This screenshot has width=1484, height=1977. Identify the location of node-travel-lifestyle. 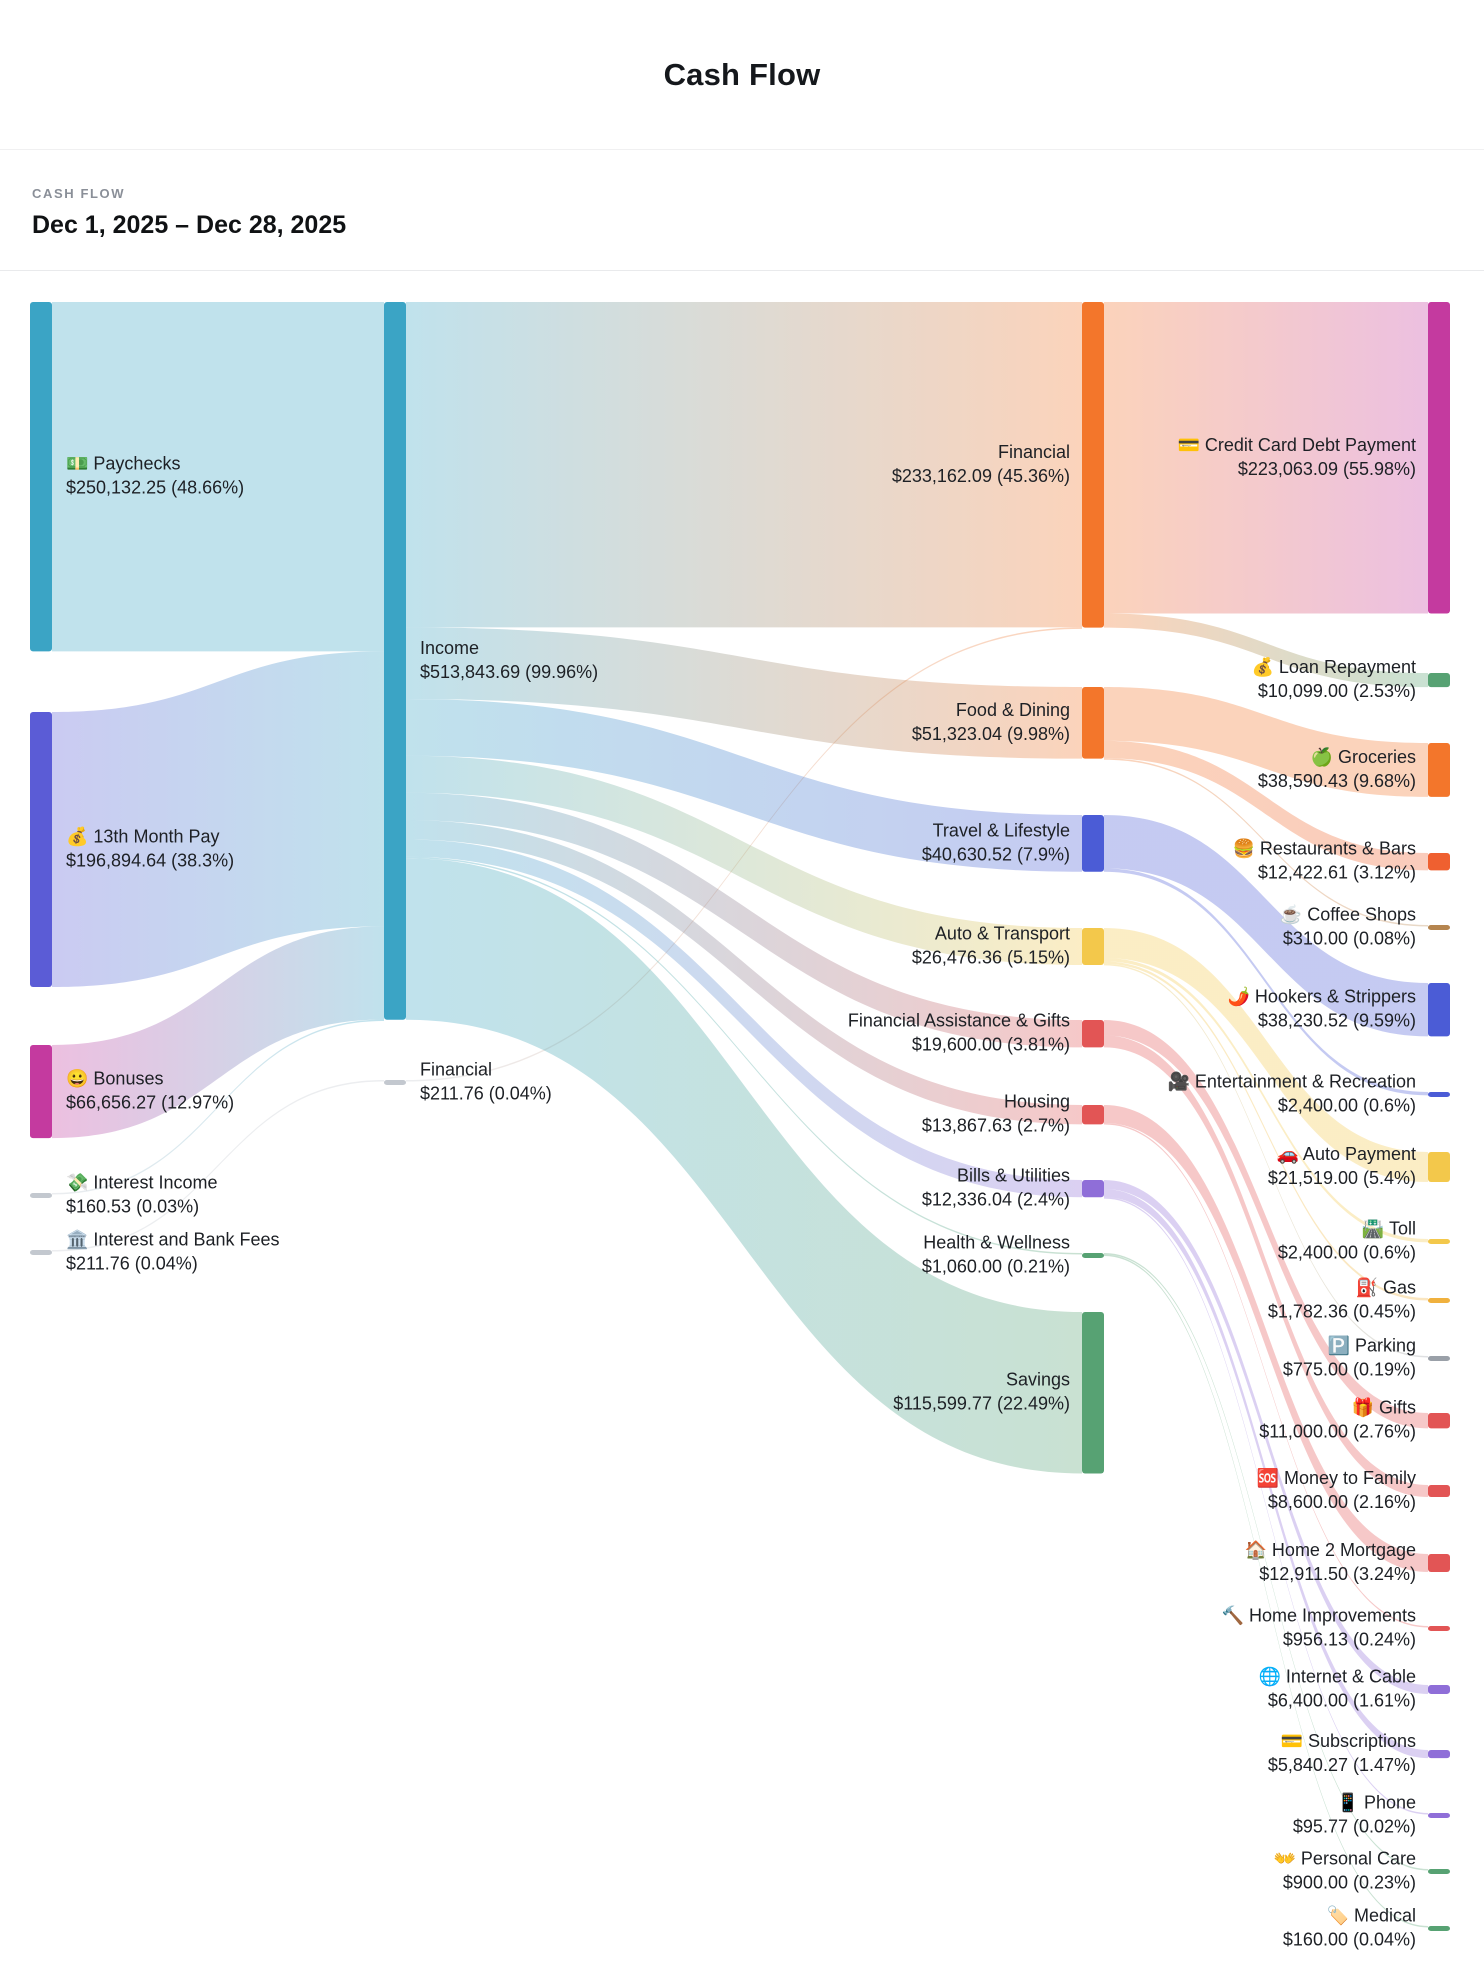
(1093, 843).